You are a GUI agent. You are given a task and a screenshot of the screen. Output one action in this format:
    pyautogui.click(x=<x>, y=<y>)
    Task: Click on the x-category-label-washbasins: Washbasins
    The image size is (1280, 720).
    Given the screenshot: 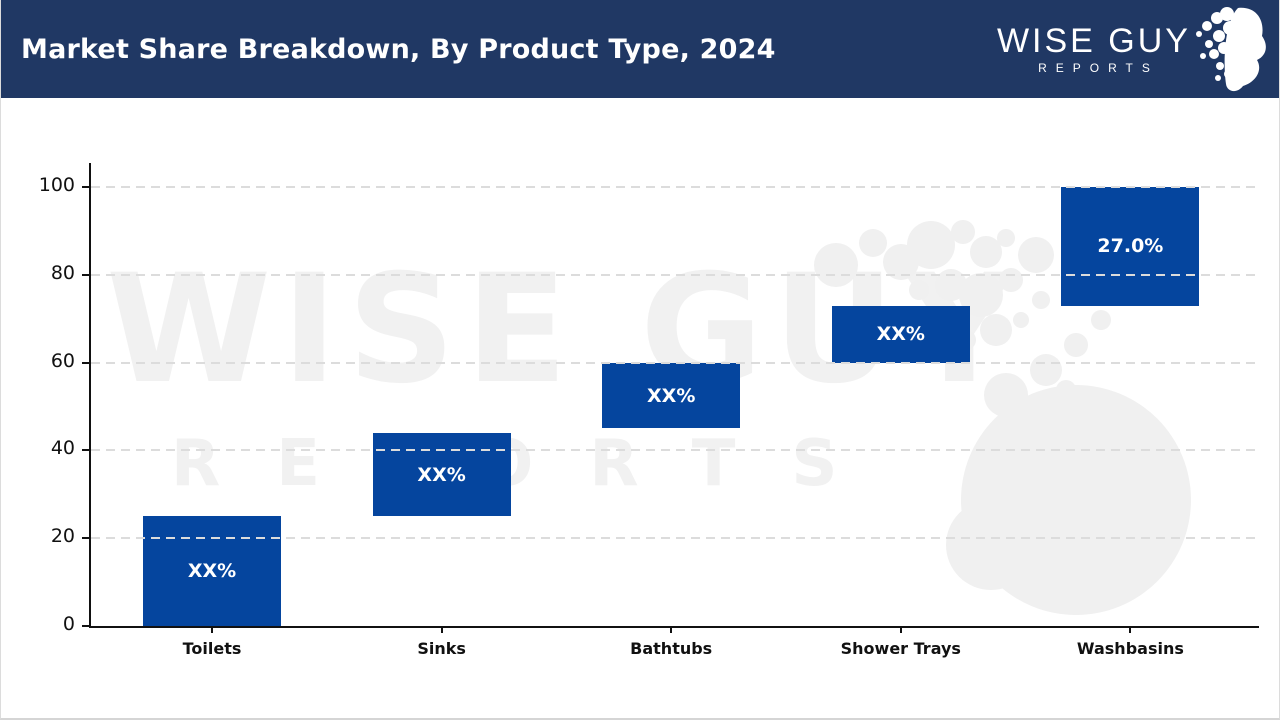 What is the action you would take?
    pyautogui.click(x=1130, y=648)
    